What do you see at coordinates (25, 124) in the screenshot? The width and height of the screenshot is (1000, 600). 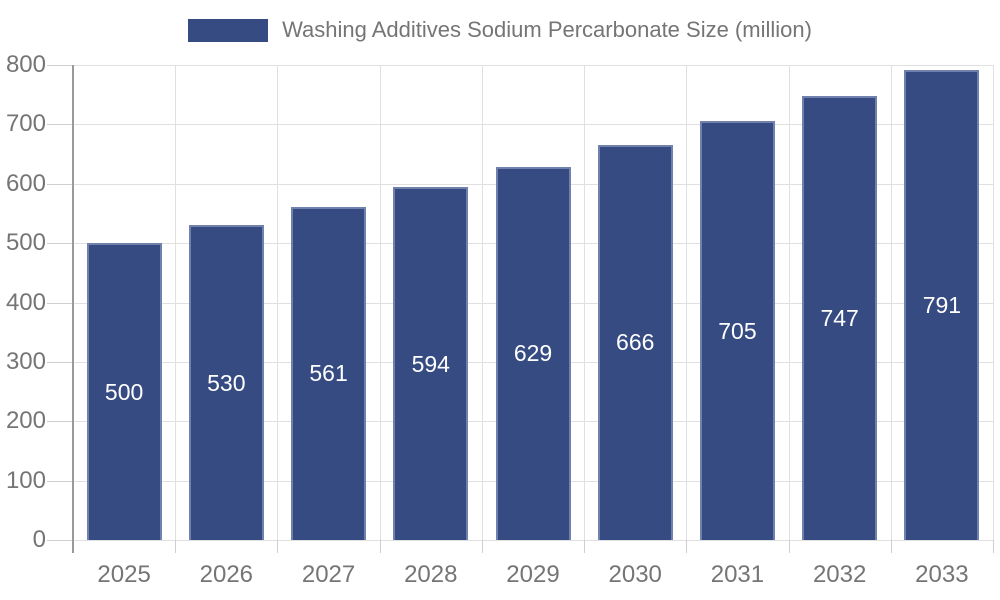 I see `y-axis-label: 700` at bounding box center [25, 124].